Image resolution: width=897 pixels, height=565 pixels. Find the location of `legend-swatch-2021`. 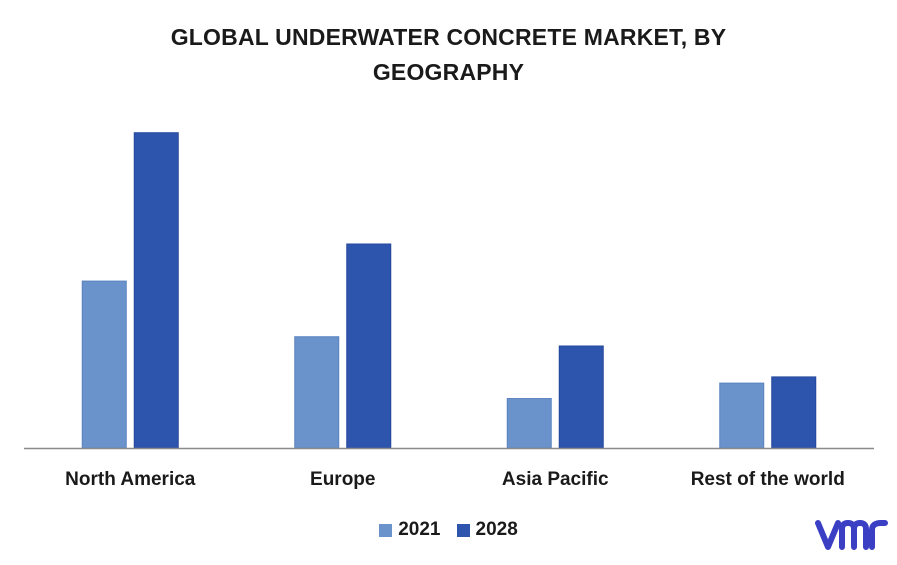

legend-swatch-2021 is located at coordinates (386, 530).